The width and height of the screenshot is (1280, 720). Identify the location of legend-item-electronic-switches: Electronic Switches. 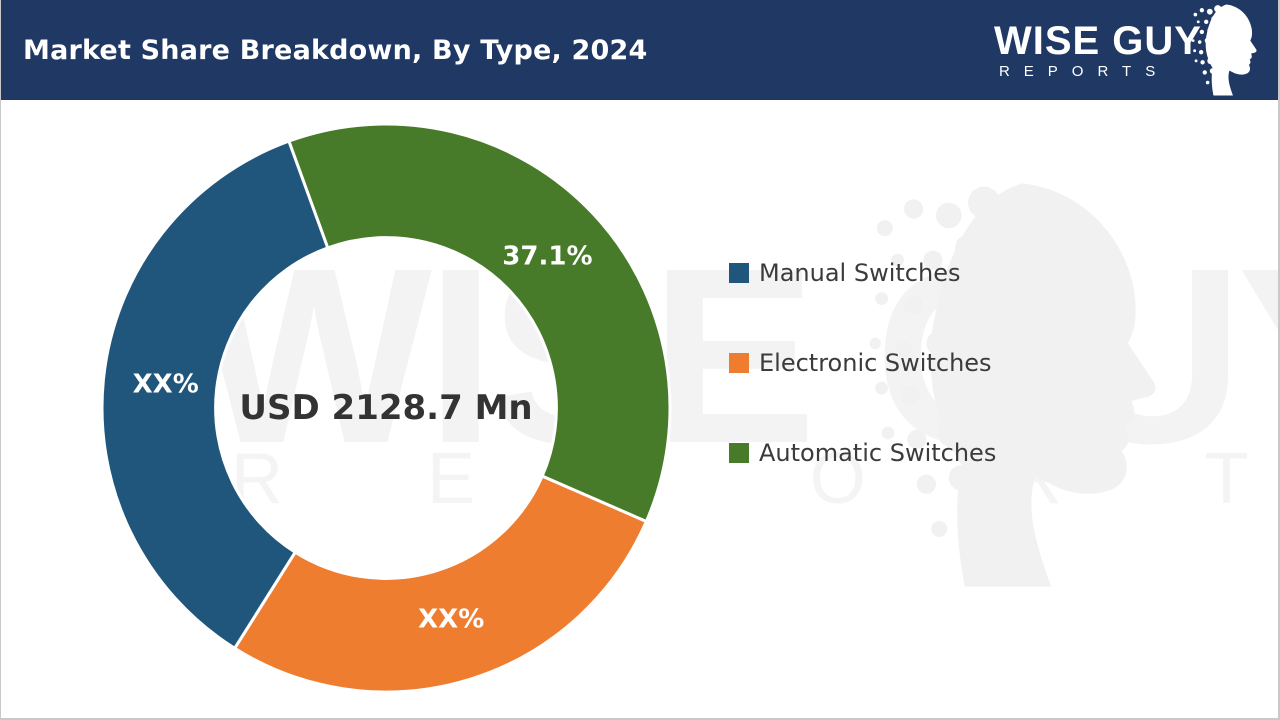
(862, 363).